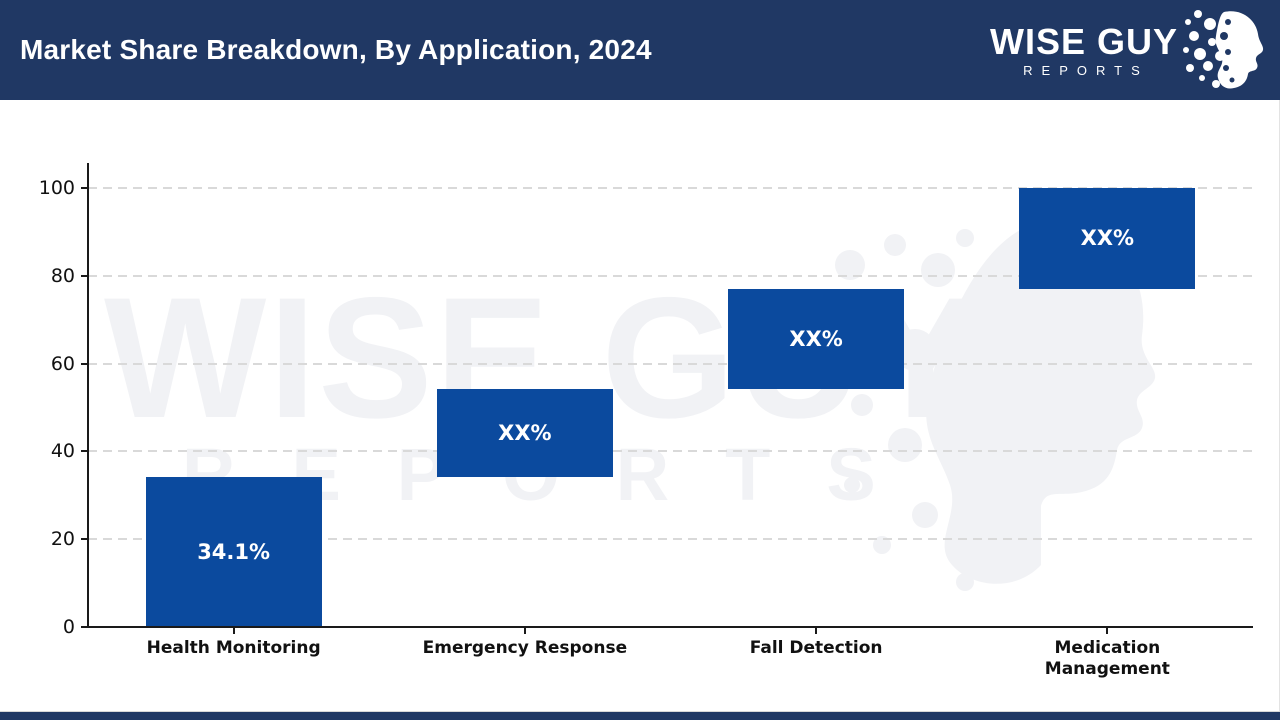 Image resolution: width=1280 pixels, height=720 pixels. What do you see at coordinates (1223, 49) in the screenshot?
I see `logo-face-icon` at bounding box center [1223, 49].